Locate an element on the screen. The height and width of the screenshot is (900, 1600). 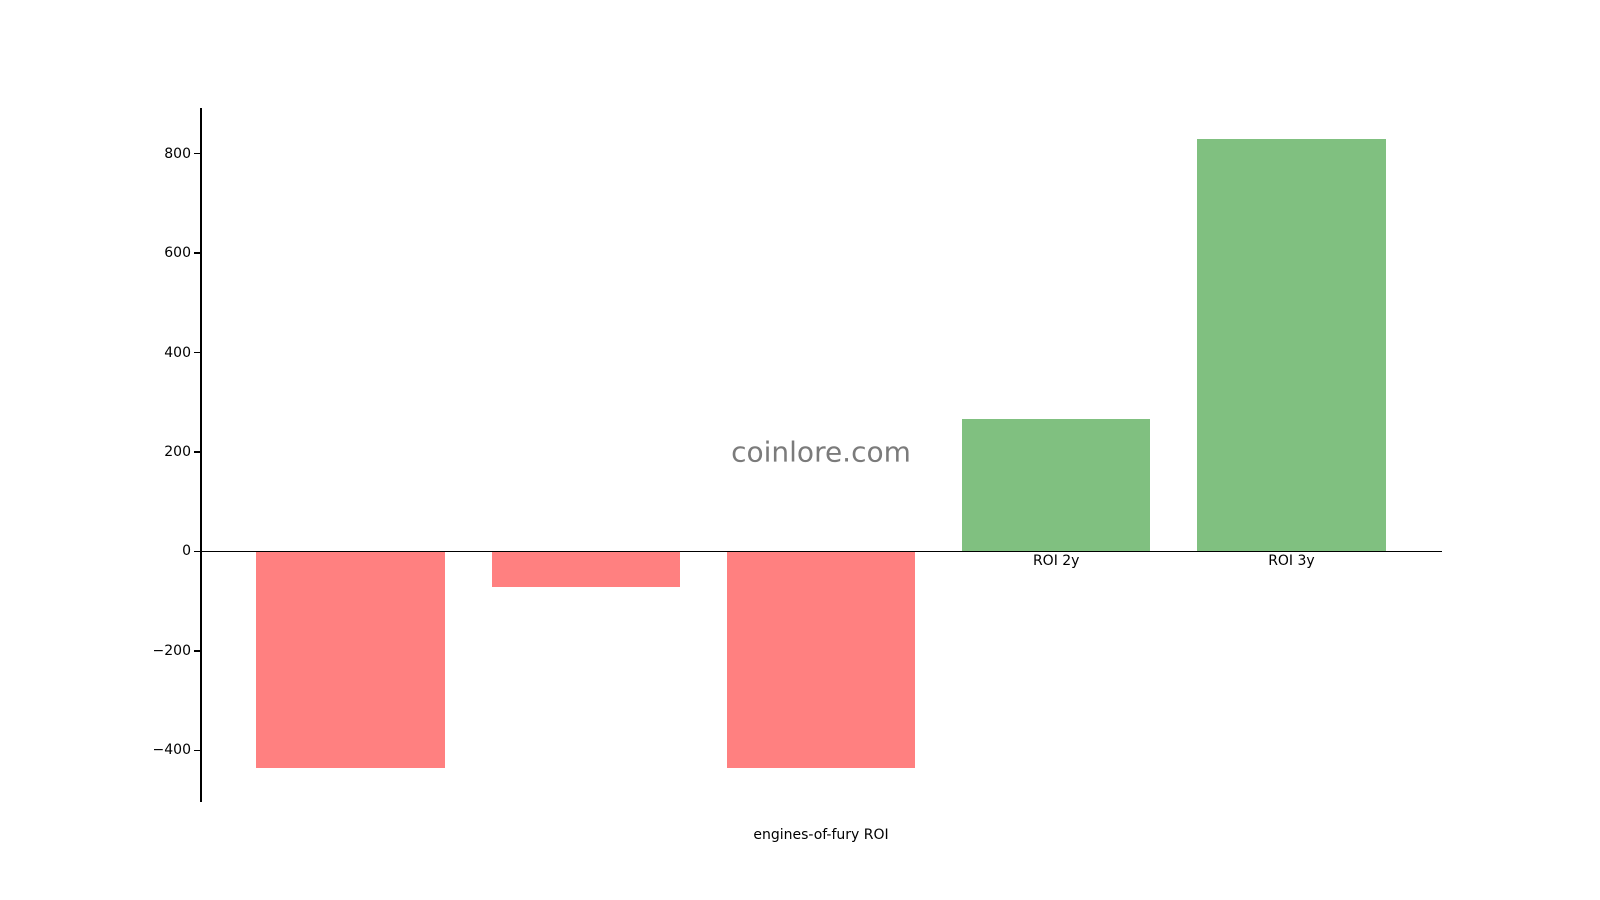
x-tick-label: ROI 2y is located at coordinates (1056, 560).